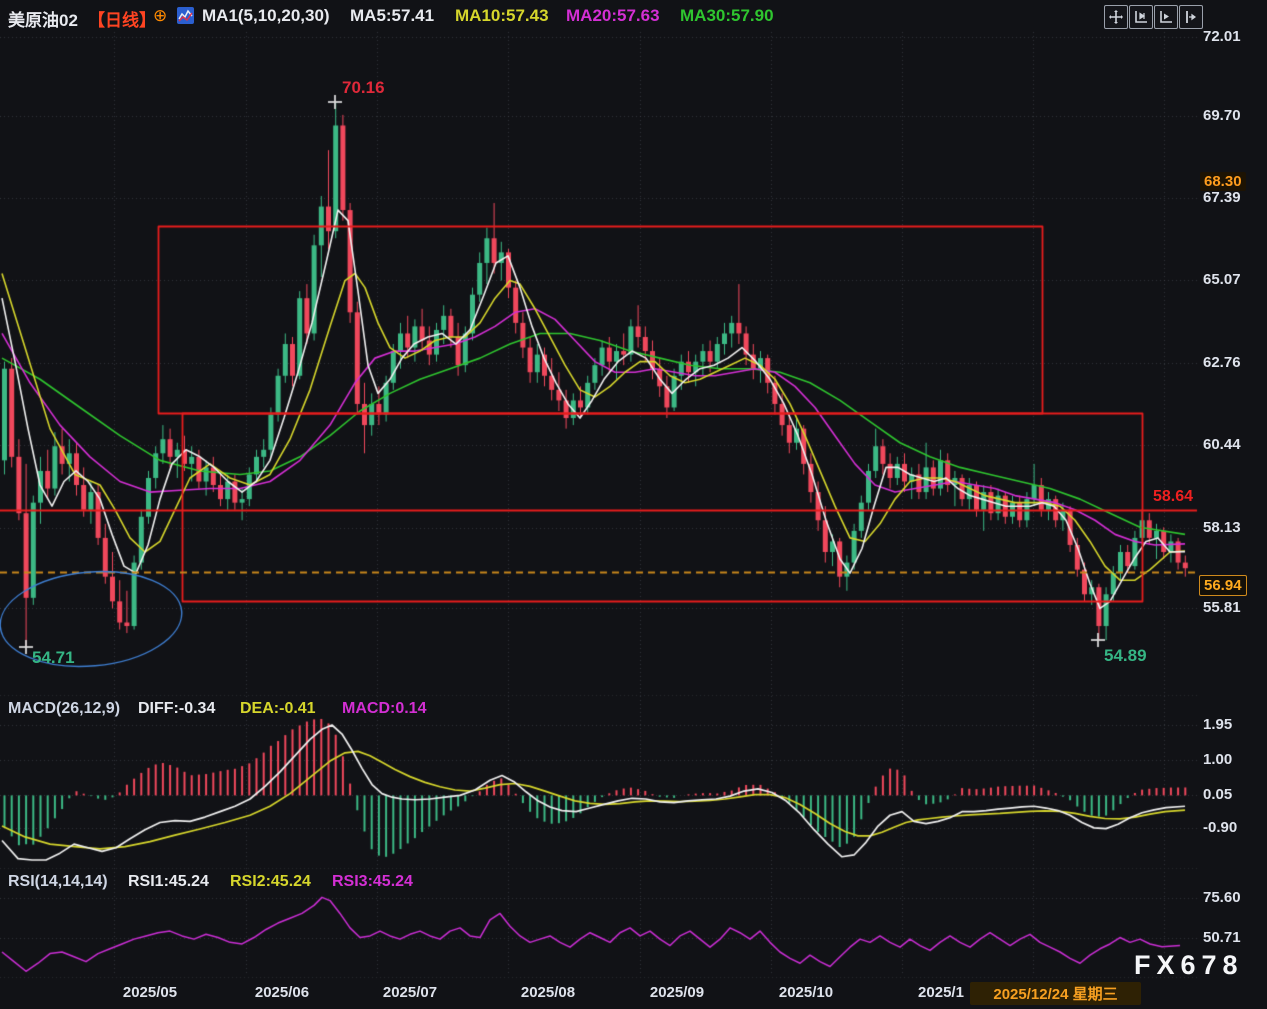  Describe the element at coordinates (410, 992) in the screenshot. I see `time-axis-label-2025-07: 2025/07` at that location.